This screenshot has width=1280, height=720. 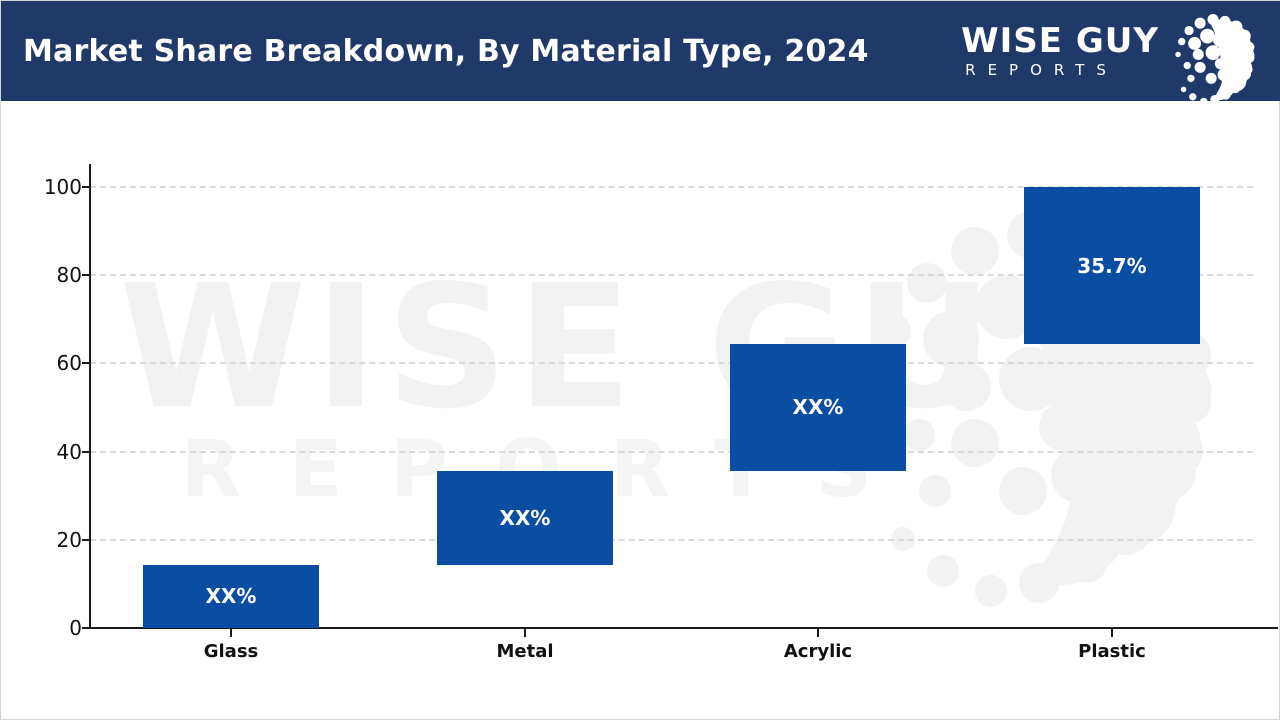 What do you see at coordinates (1041, 70) in the screenshot?
I see `logo-subtitle: REPORTS` at bounding box center [1041, 70].